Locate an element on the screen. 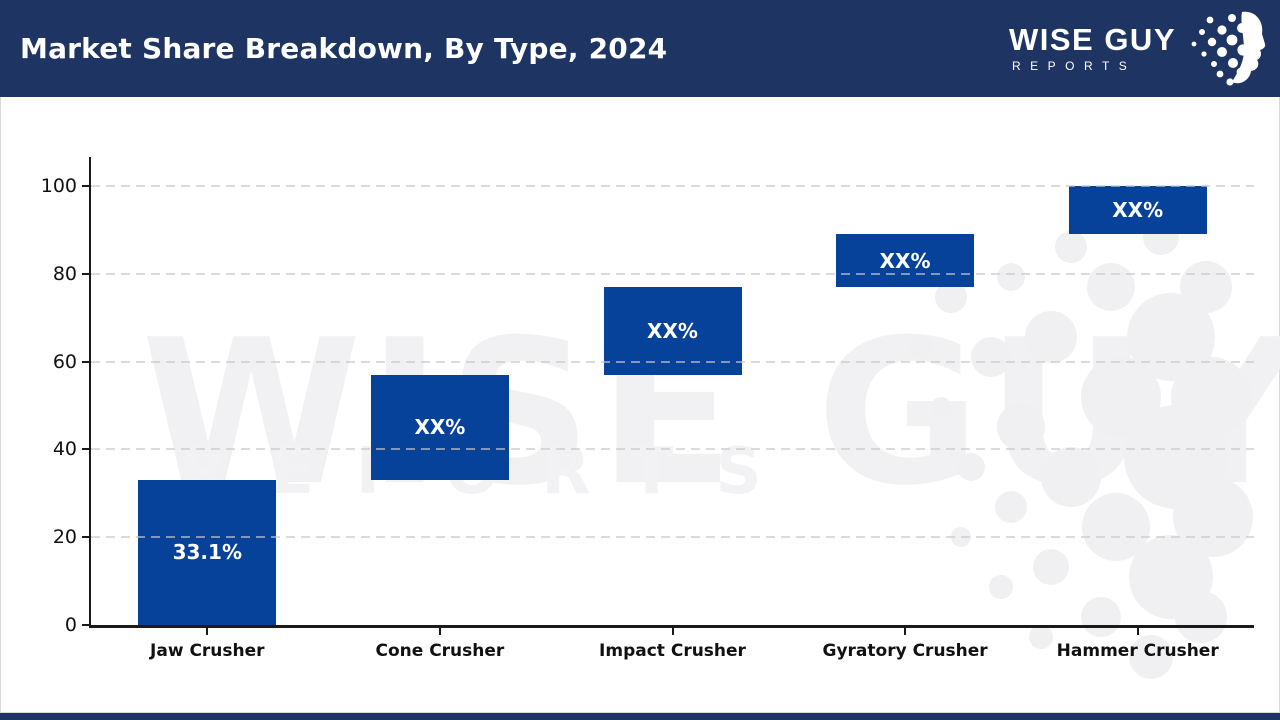 The height and width of the screenshot is (720, 1280). x-axis-category-label: Hammer Crusher is located at coordinates (1137, 651).